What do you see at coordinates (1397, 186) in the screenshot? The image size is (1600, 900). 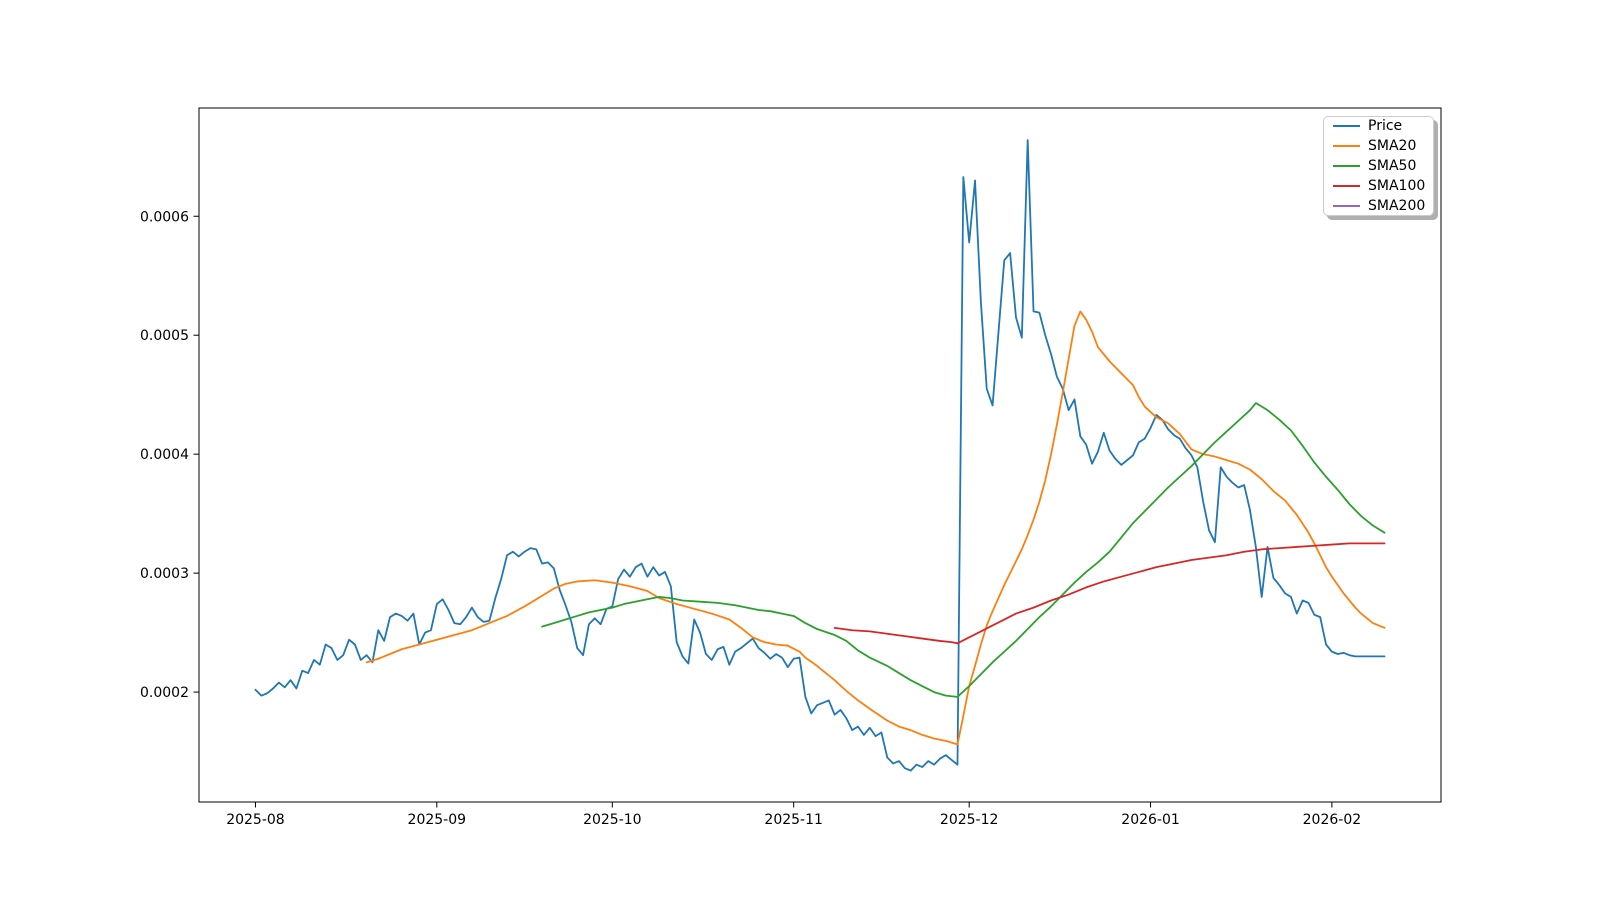 I see `legend-label-sma100: SMA100` at bounding box center [1397, 186].